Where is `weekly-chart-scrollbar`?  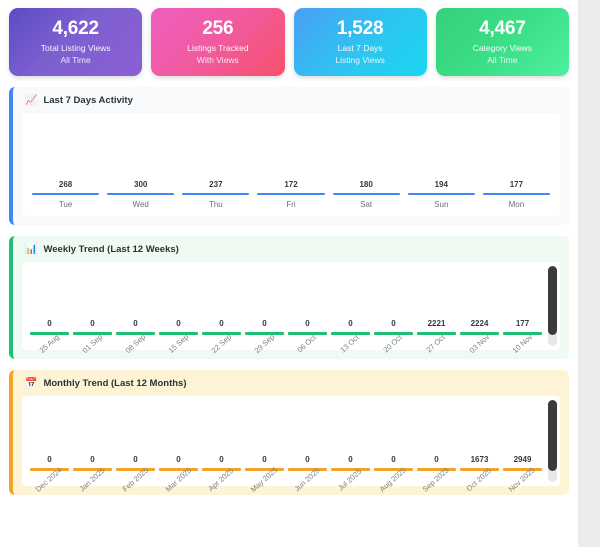 weekly-chart-scrollbar is located at coordinates (552, 306).